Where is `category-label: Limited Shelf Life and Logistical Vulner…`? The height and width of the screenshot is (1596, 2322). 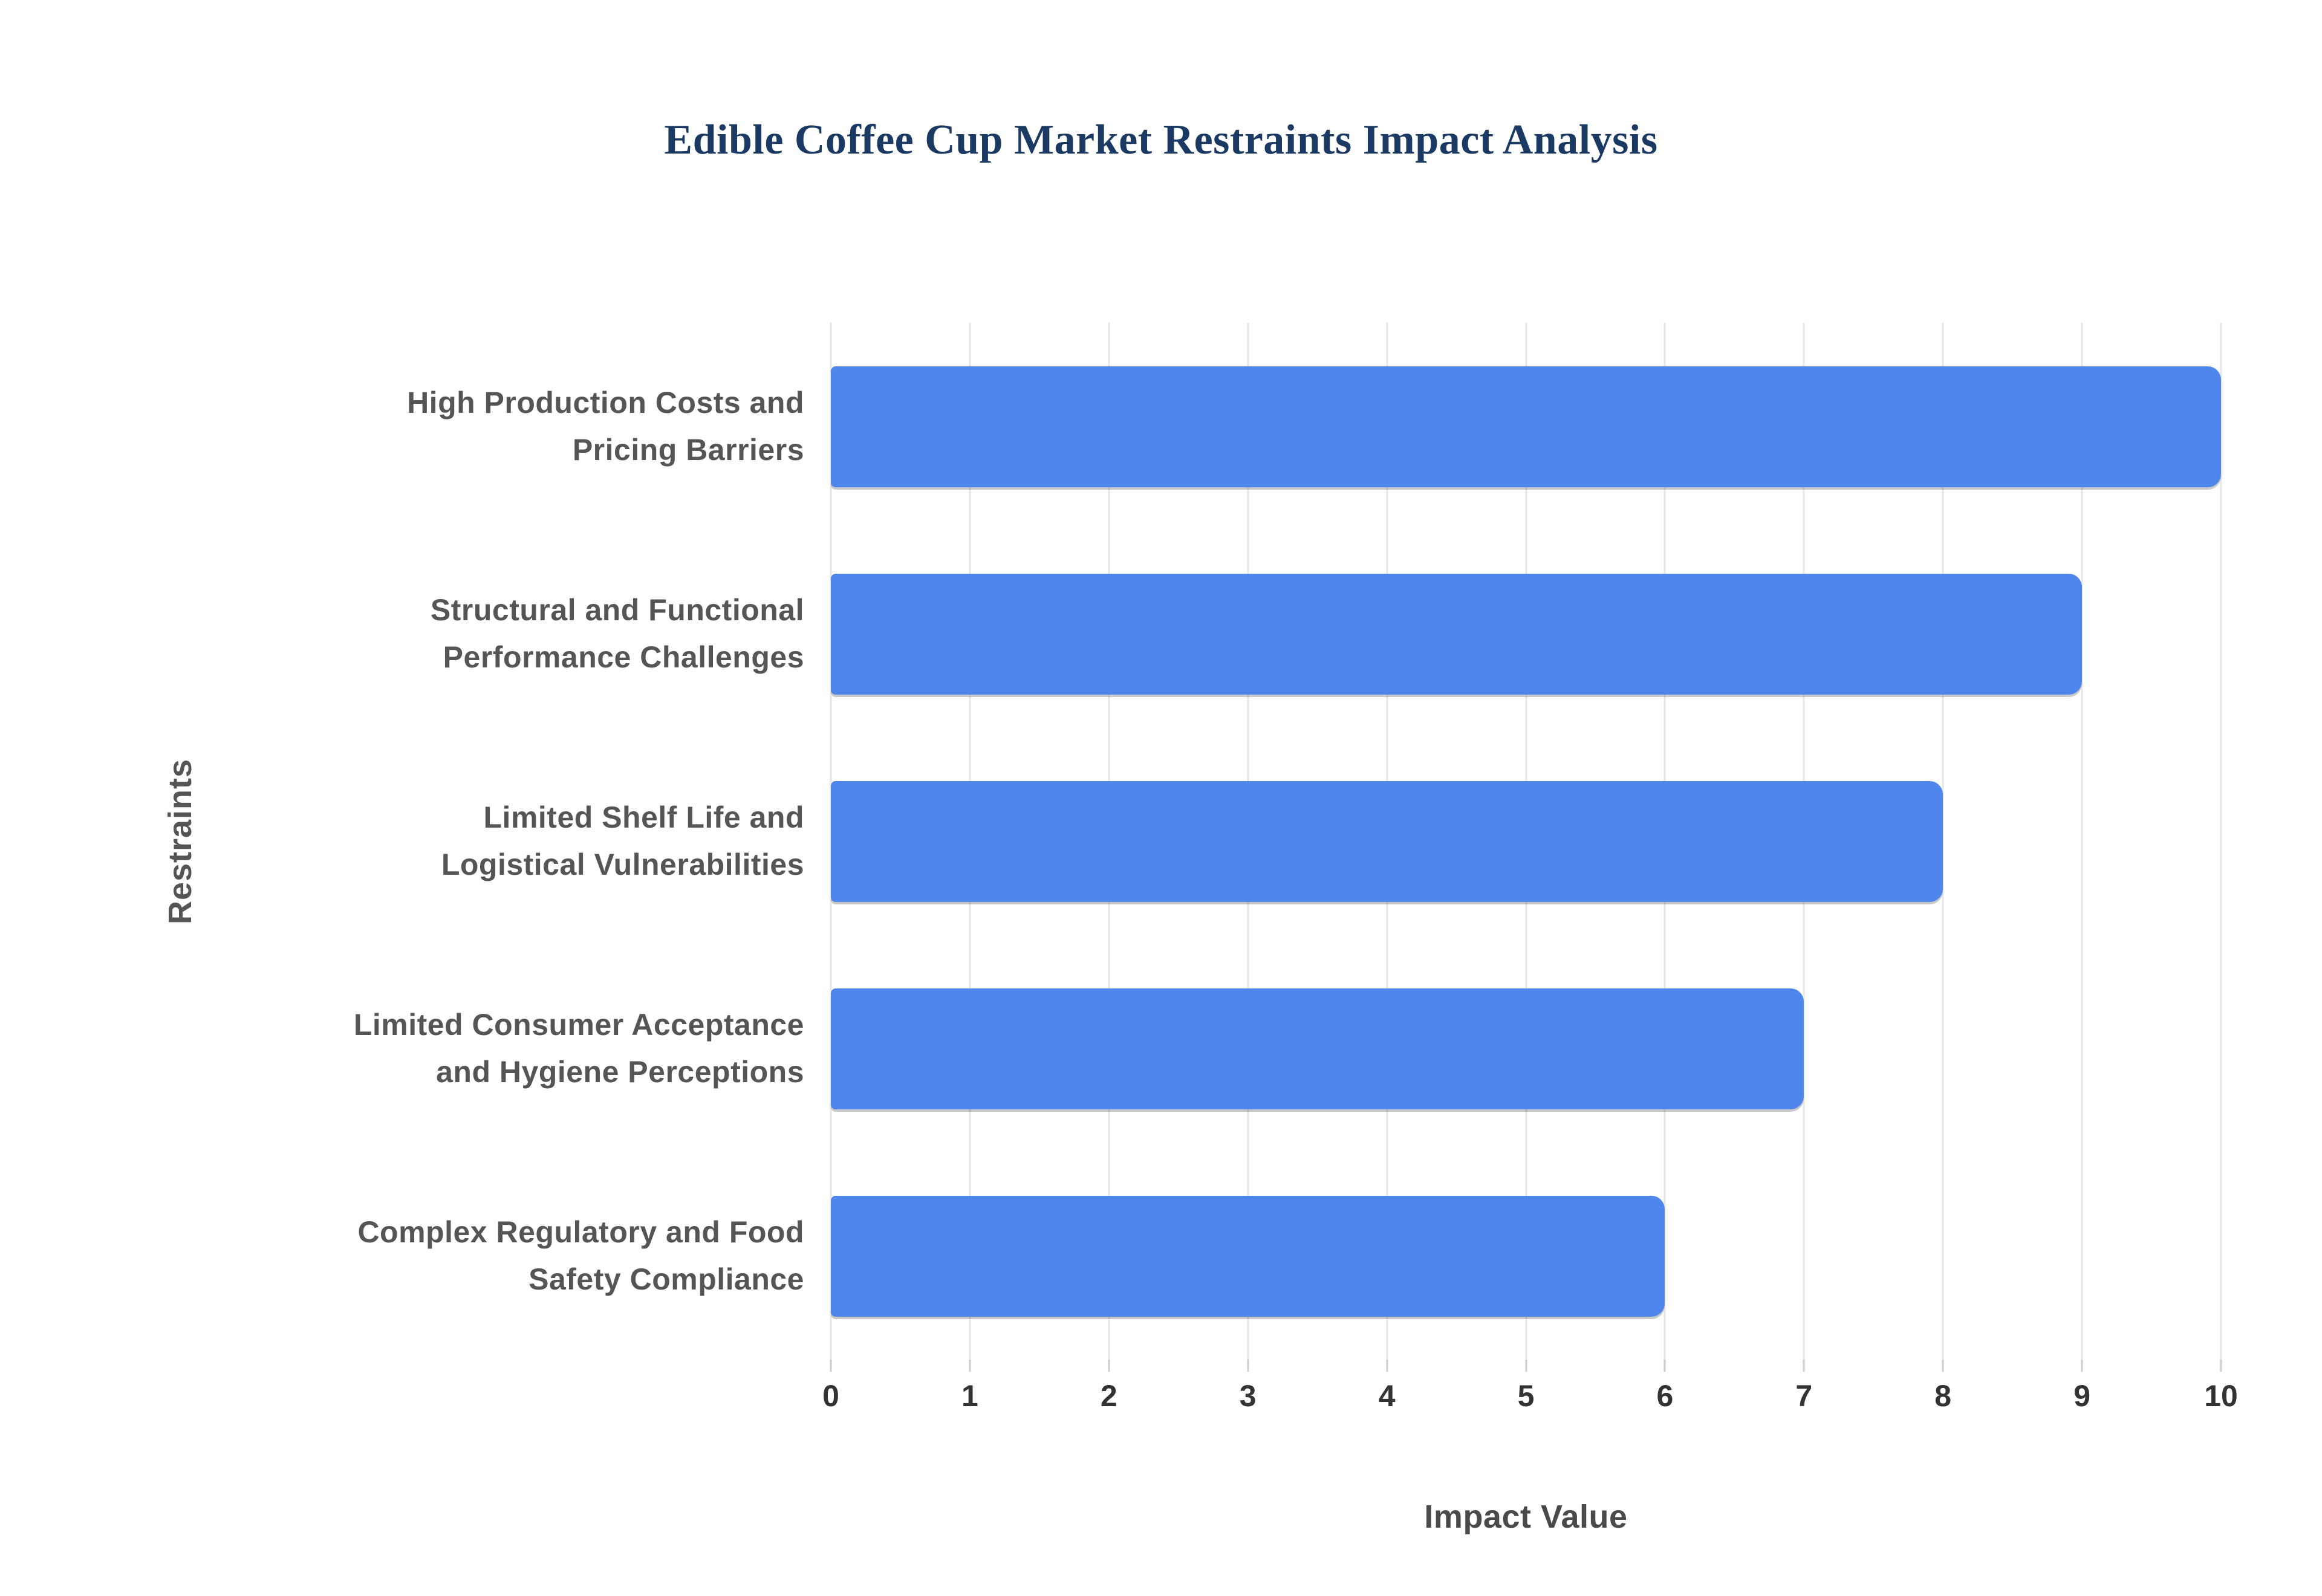
category-label: Limited Shelf Life and Logistical Vulner… is located at coordinates (622, 840).